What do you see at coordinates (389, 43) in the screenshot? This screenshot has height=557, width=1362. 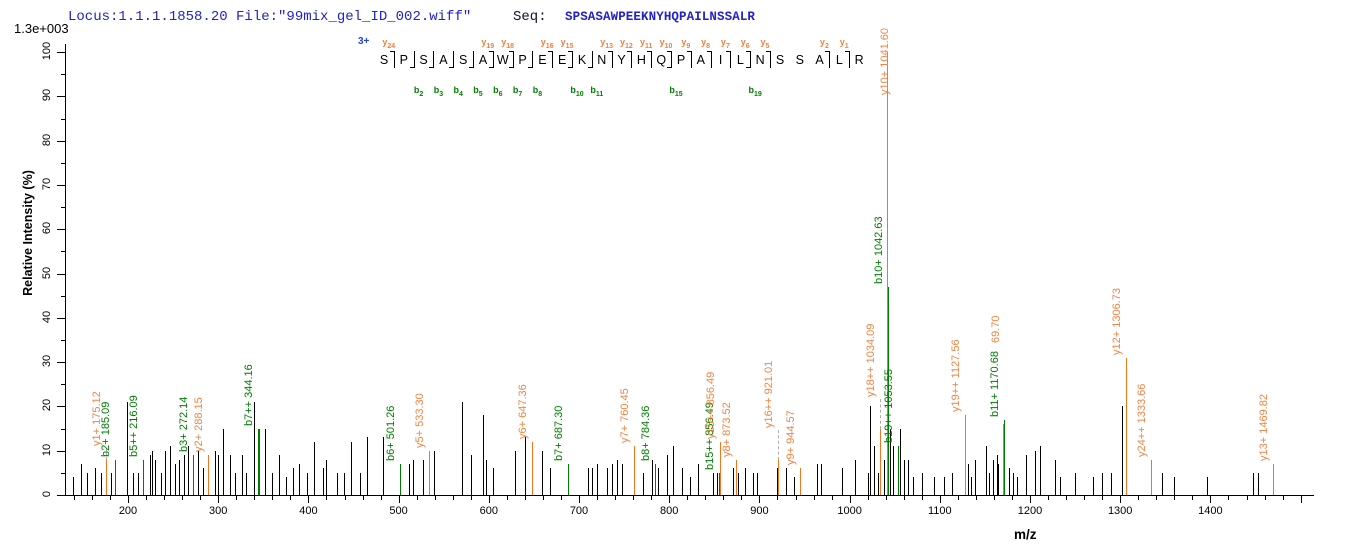 I see `y-ion-label: y24` at bounding box center [389, 43].